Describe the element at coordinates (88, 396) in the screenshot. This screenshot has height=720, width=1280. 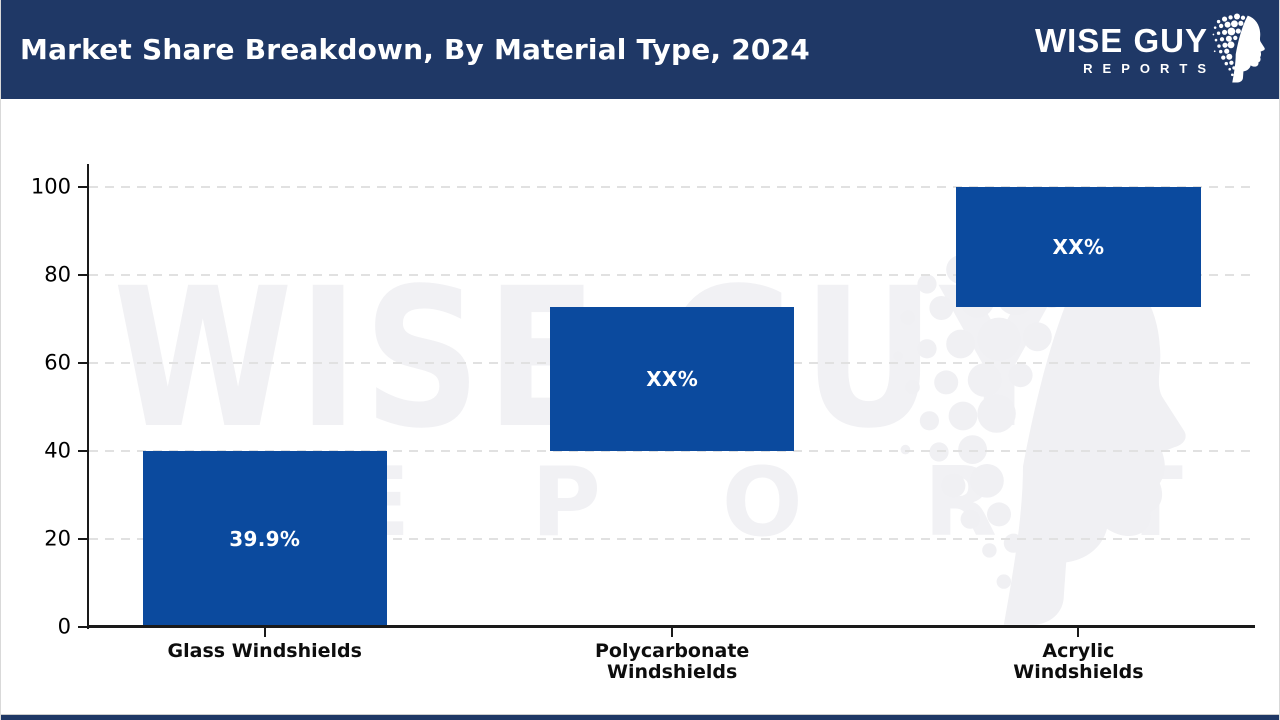
I see `y-axis-spine` at that location.